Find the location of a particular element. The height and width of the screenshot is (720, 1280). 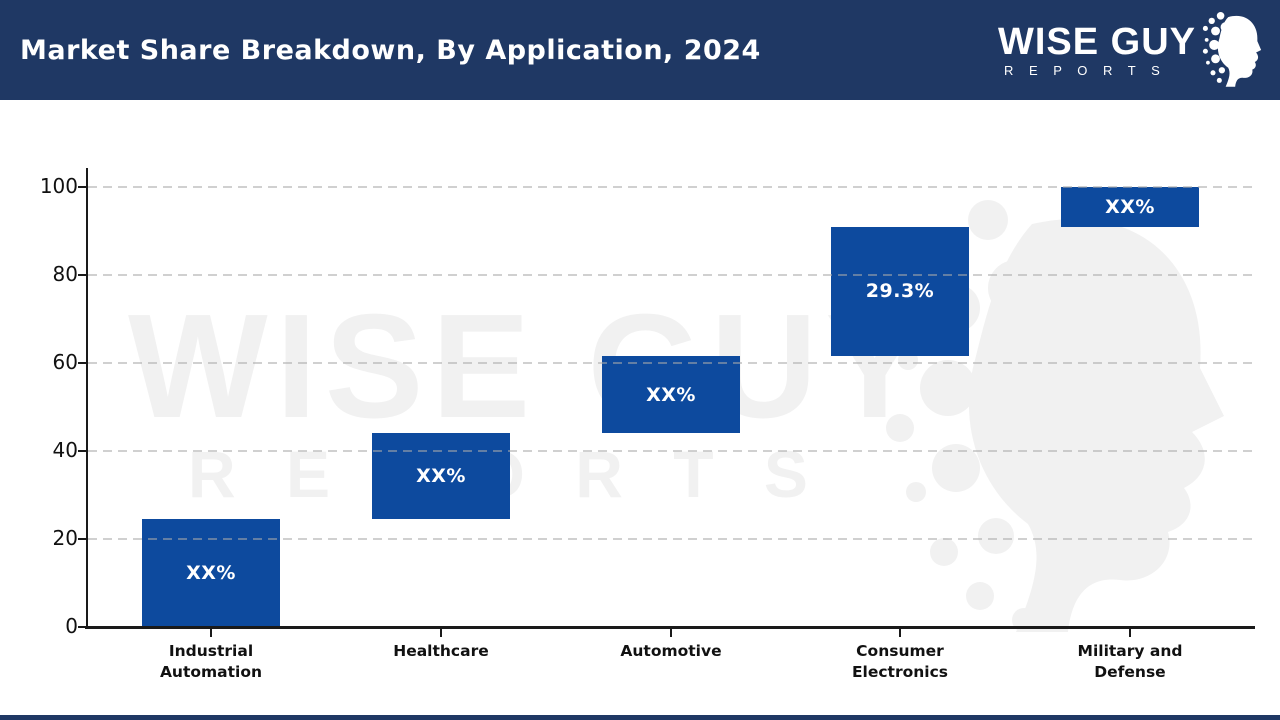

x-label-military-and-defense: Military and Defense is located at coordinates (1130, 662).